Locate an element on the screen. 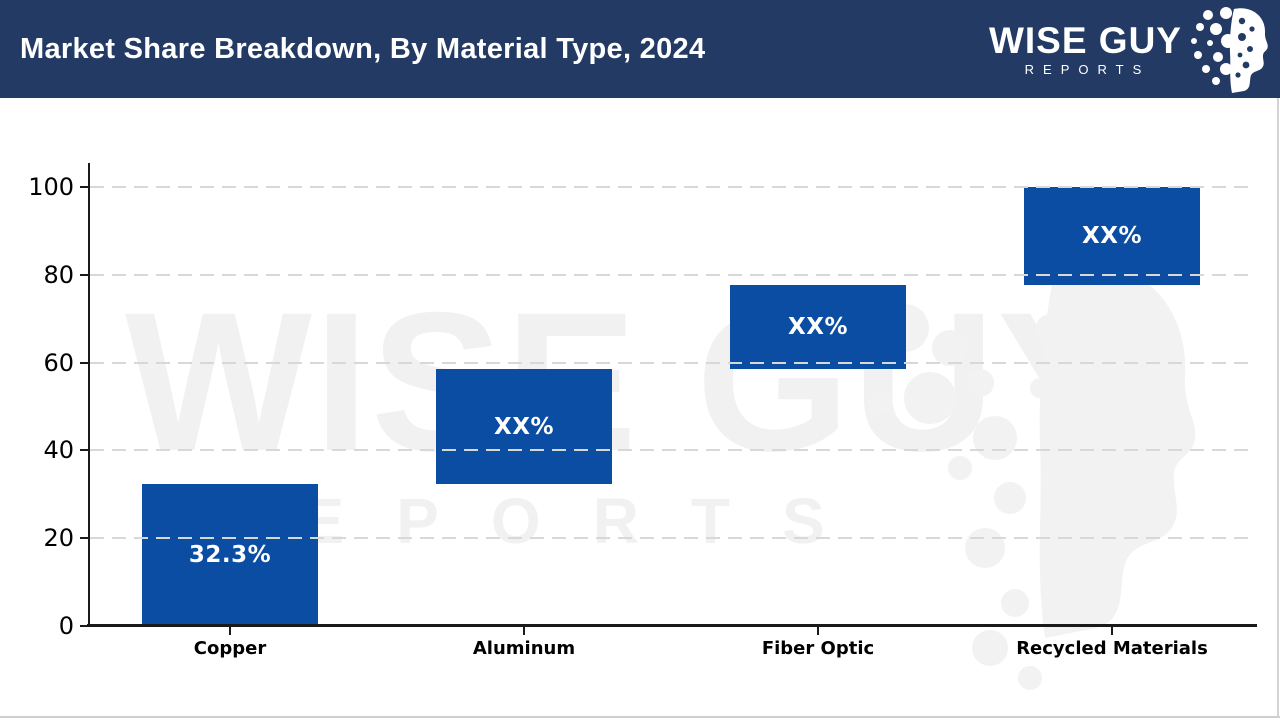 The width and height of the screenshot is (1280, 720). bar-copper: 32.3% is located at coordinates (230, 554).